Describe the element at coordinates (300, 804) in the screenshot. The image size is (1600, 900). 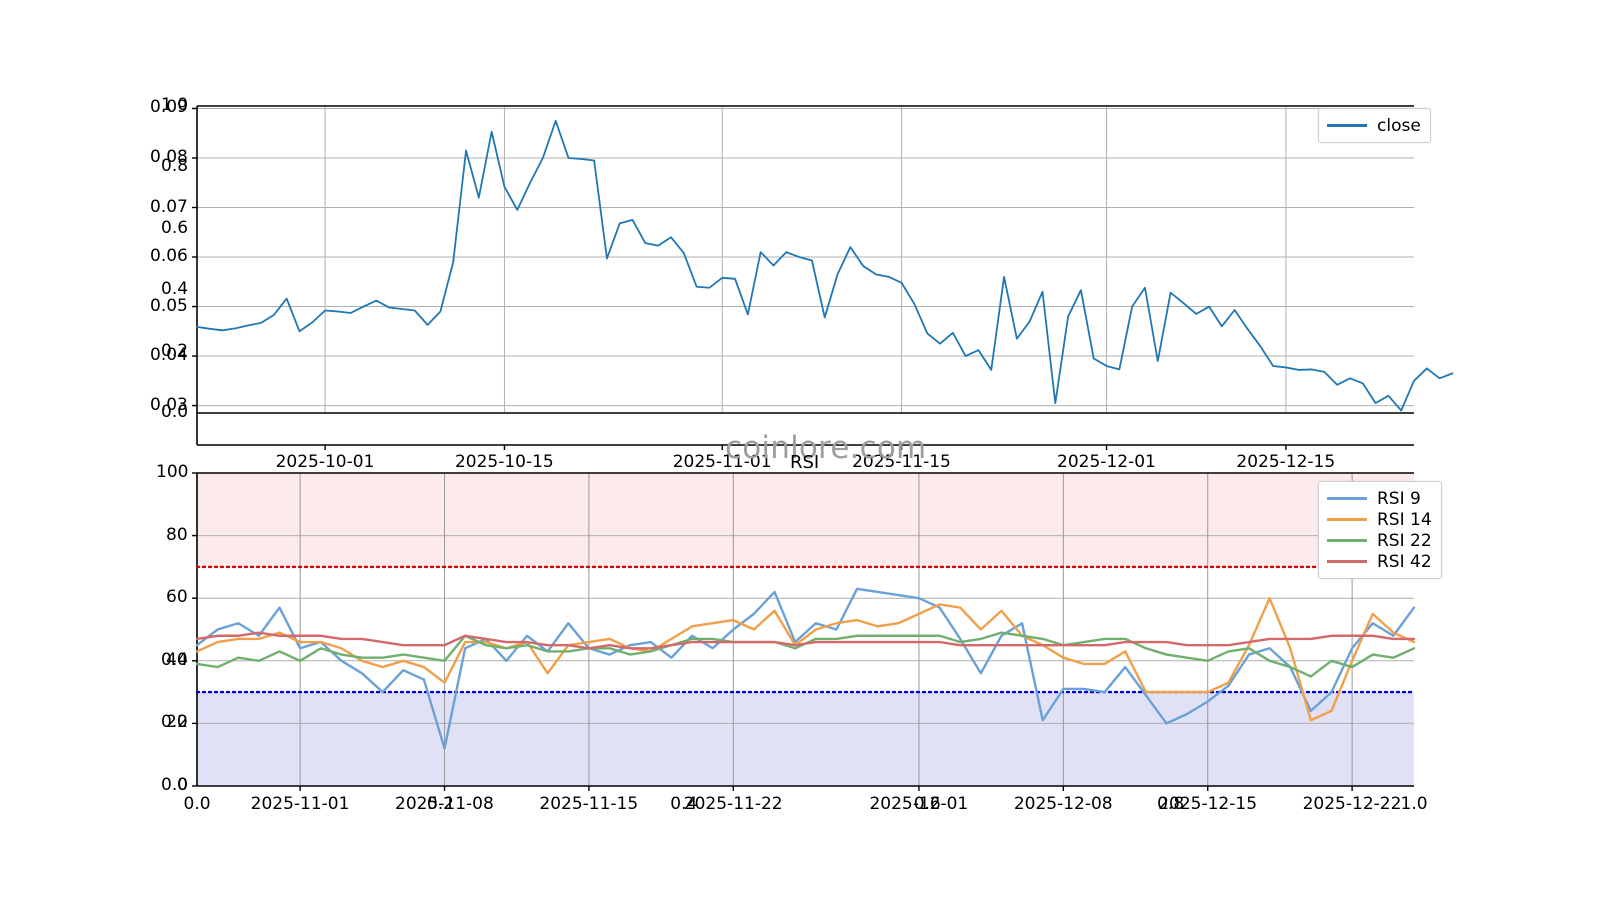
I see `rsi-x-tick: 2025-11-01` at that location.